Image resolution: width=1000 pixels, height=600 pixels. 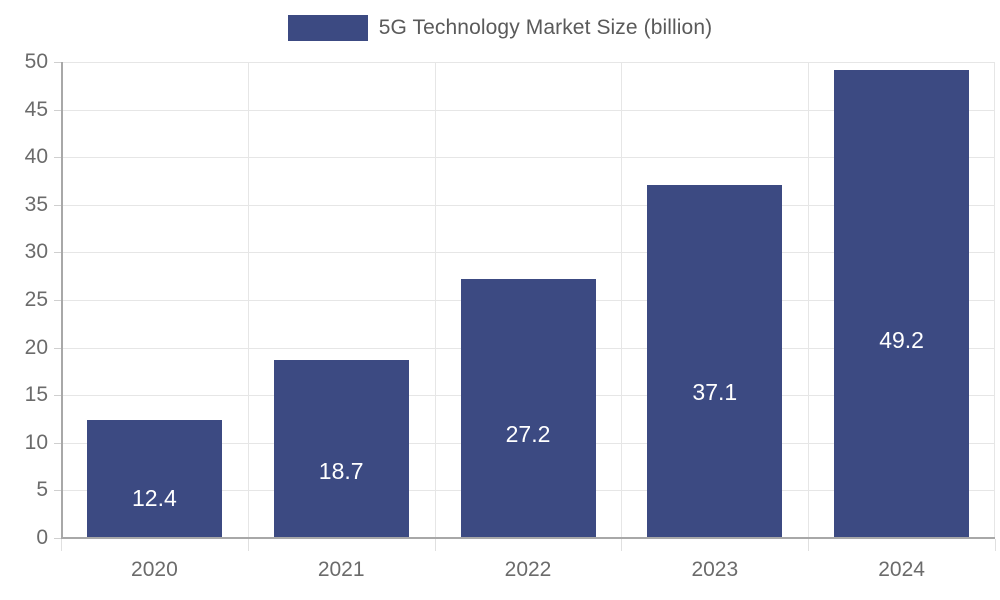 What do you see at coordinates (36, 204) in the screenshot?
I see `y-tick-label: 35` at bounding box center [36, 204].